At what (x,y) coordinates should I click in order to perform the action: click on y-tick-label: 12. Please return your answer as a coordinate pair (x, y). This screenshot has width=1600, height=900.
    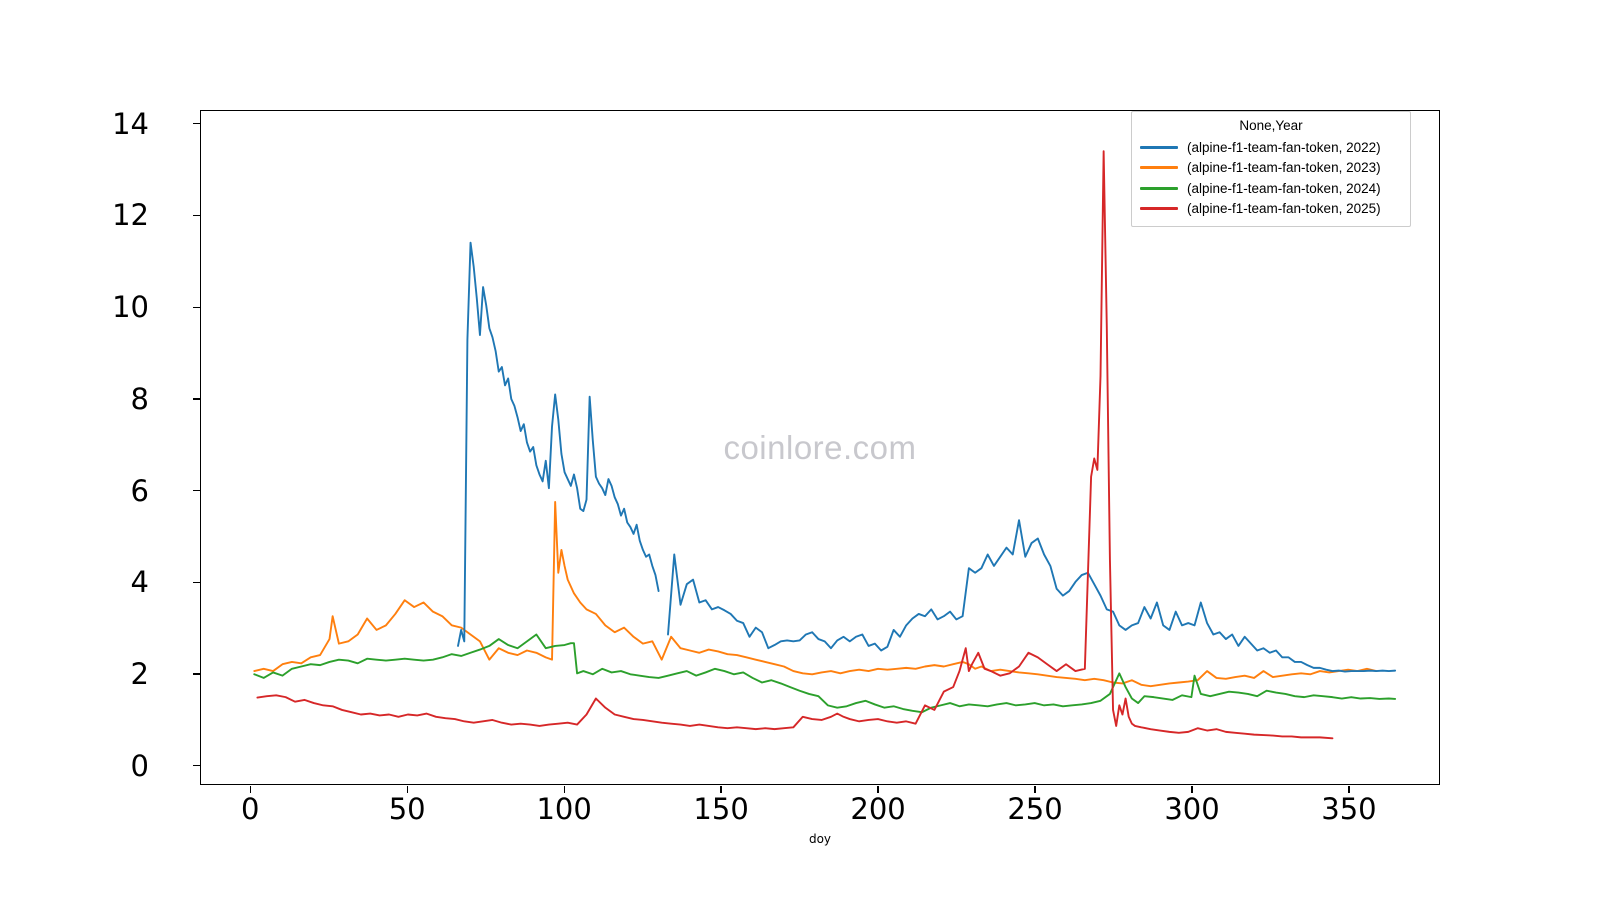
    Looking at the image, I should click on (130, 215).